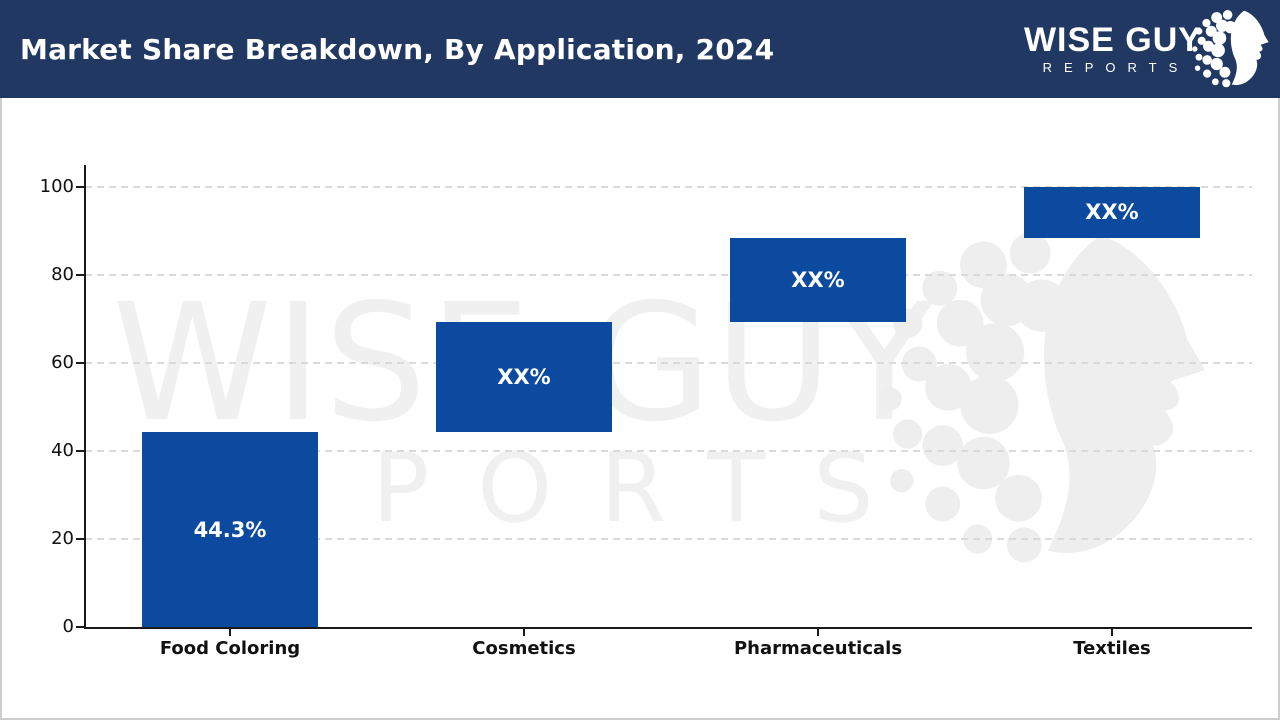 The width and height of the screenshot is (1280, 720). Describe the element at coordinates (62, 362) in the screenshot. I see `y-tick-label: 60` at that location.